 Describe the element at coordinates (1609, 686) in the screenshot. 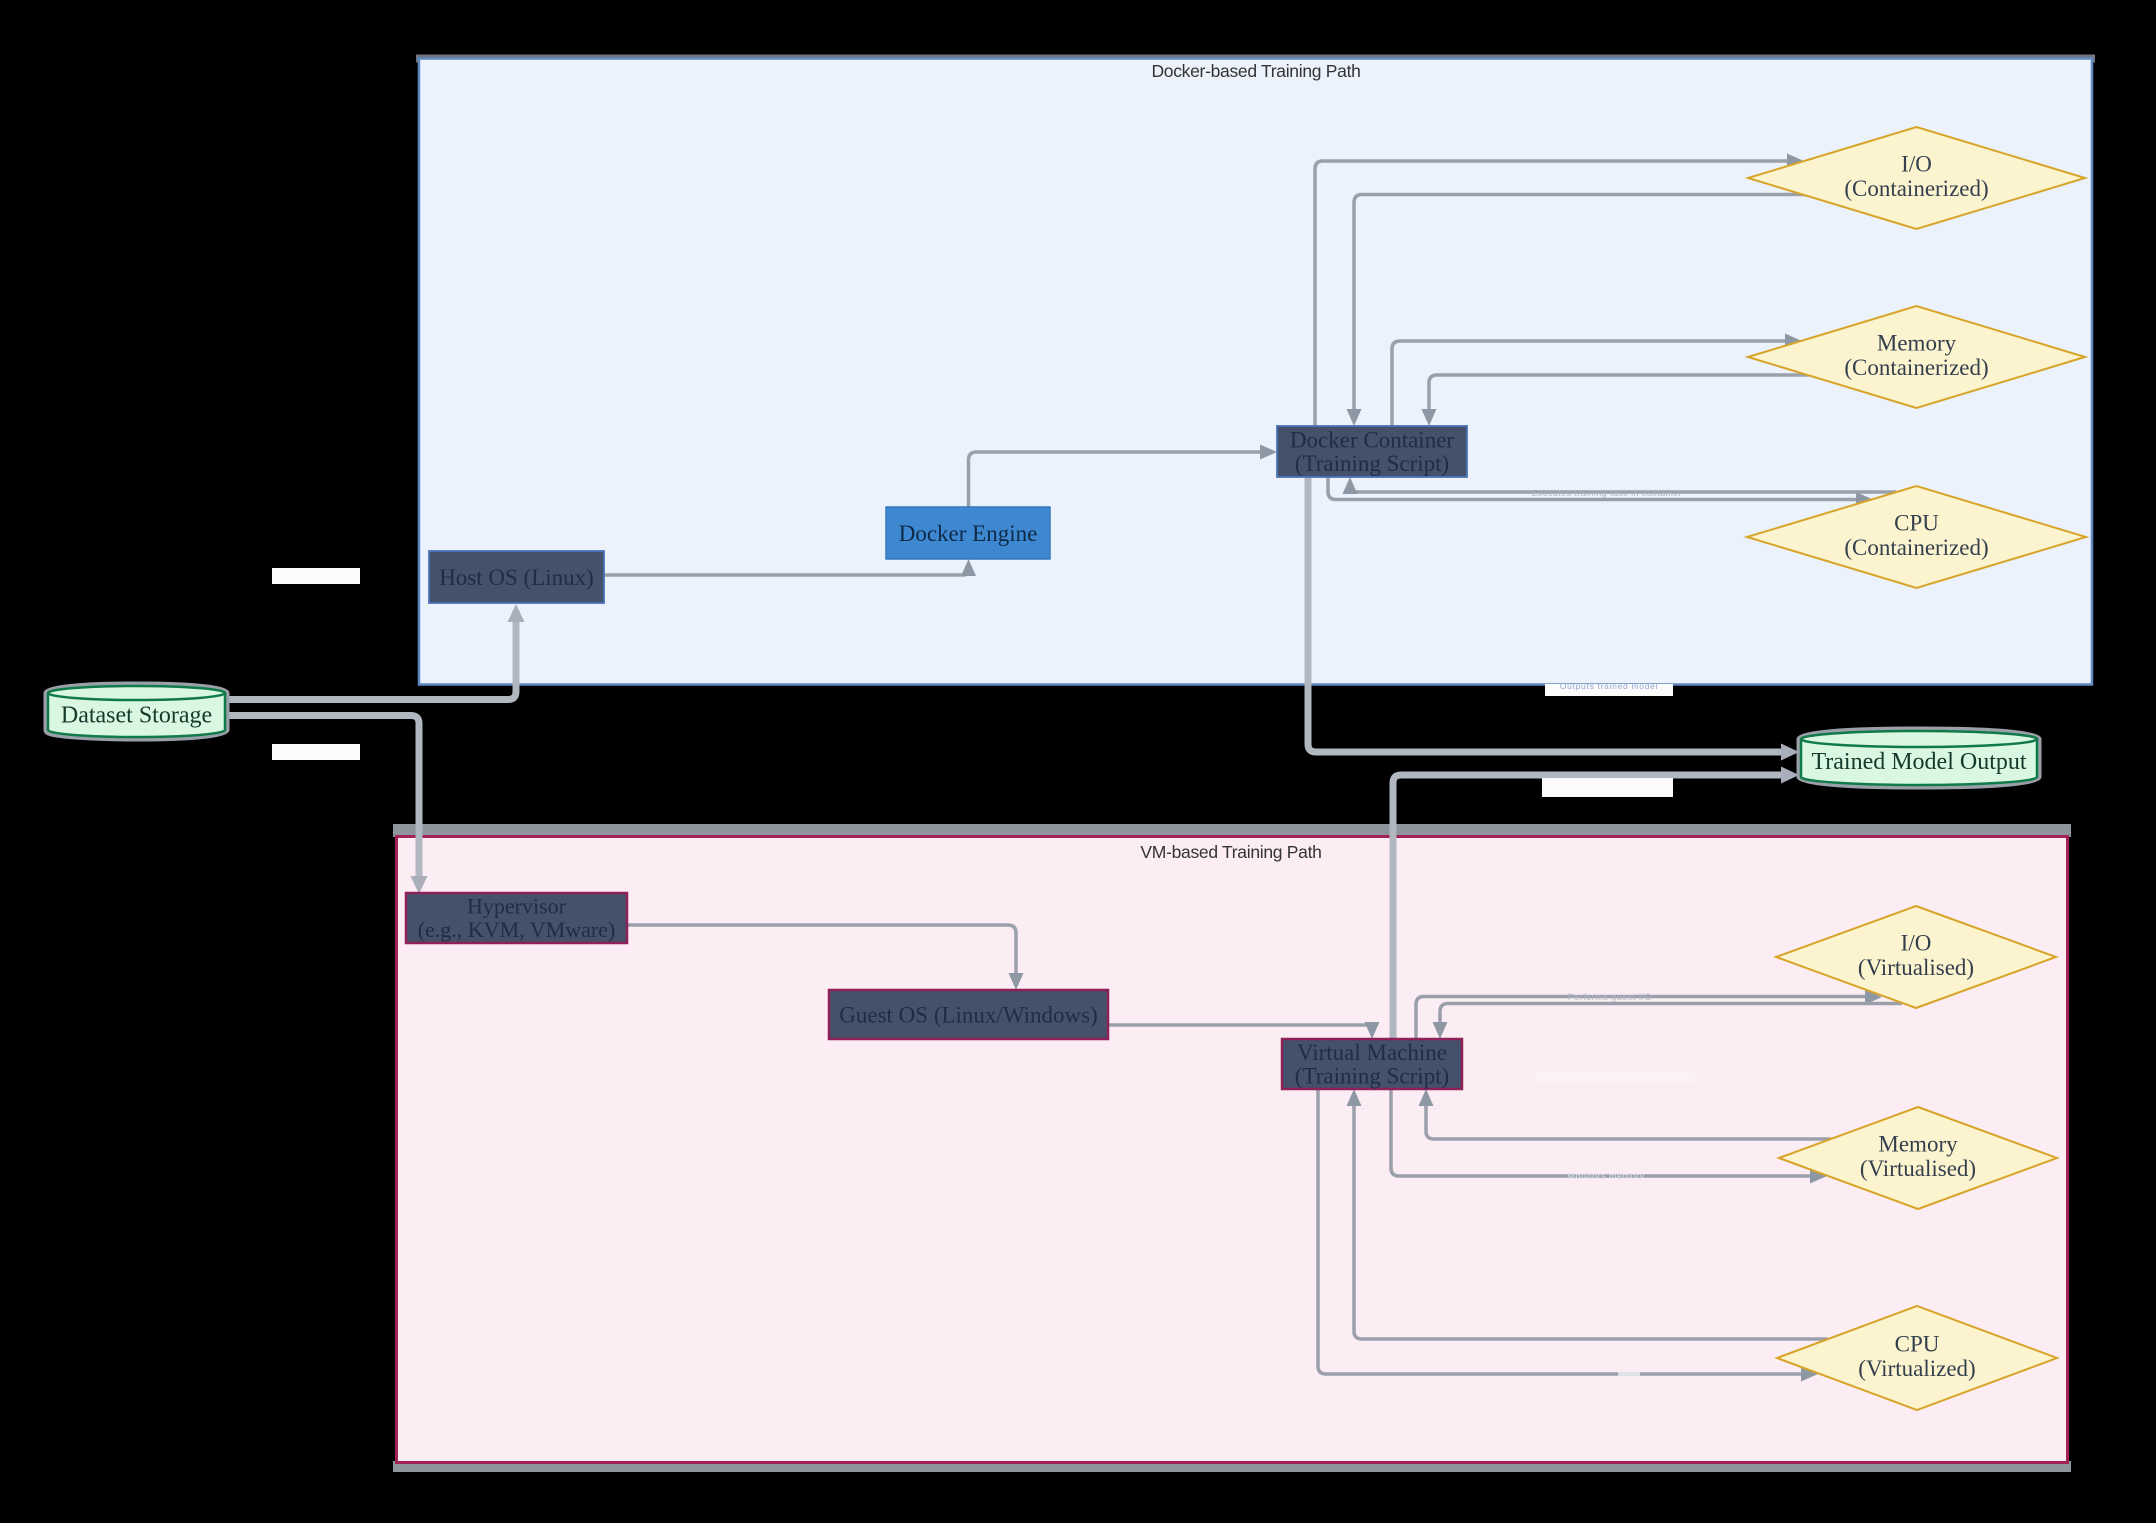

I see `svg-text: Outputs trained model` at that location.